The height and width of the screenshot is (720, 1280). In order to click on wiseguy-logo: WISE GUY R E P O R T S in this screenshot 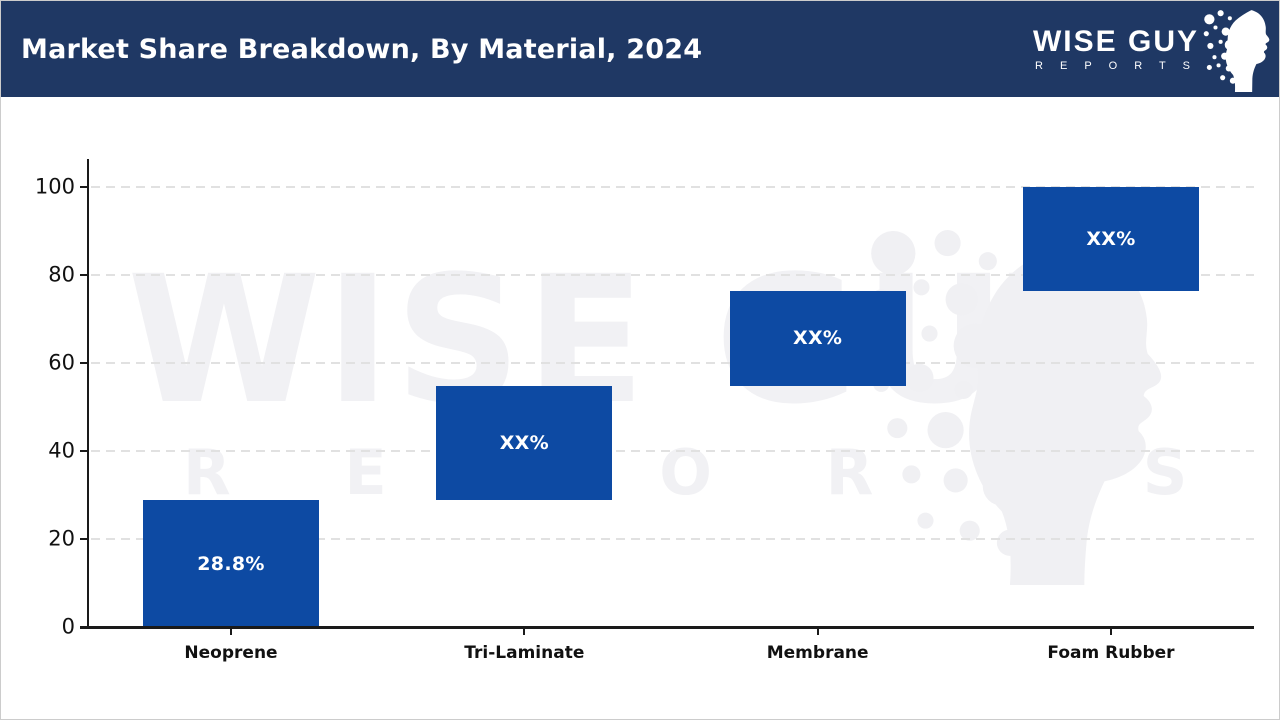, I will do `click(1153, 49)`.